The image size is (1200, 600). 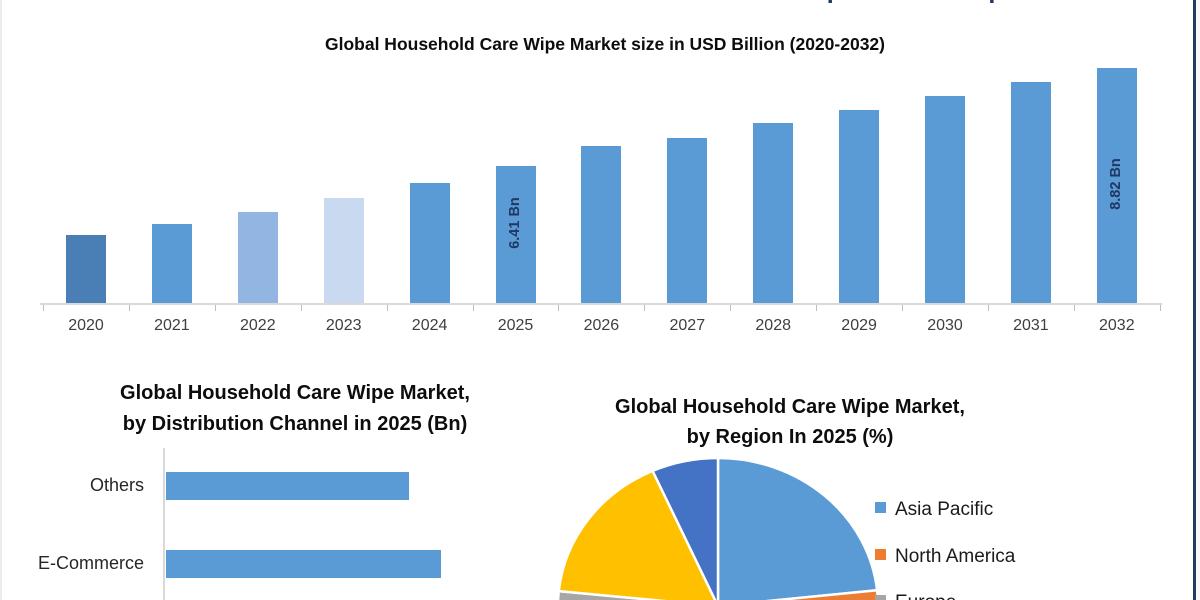 What do you see at coordinates (287, 486) in the screenshot?
I see `hbar-others` at bounding box center [287, 486].